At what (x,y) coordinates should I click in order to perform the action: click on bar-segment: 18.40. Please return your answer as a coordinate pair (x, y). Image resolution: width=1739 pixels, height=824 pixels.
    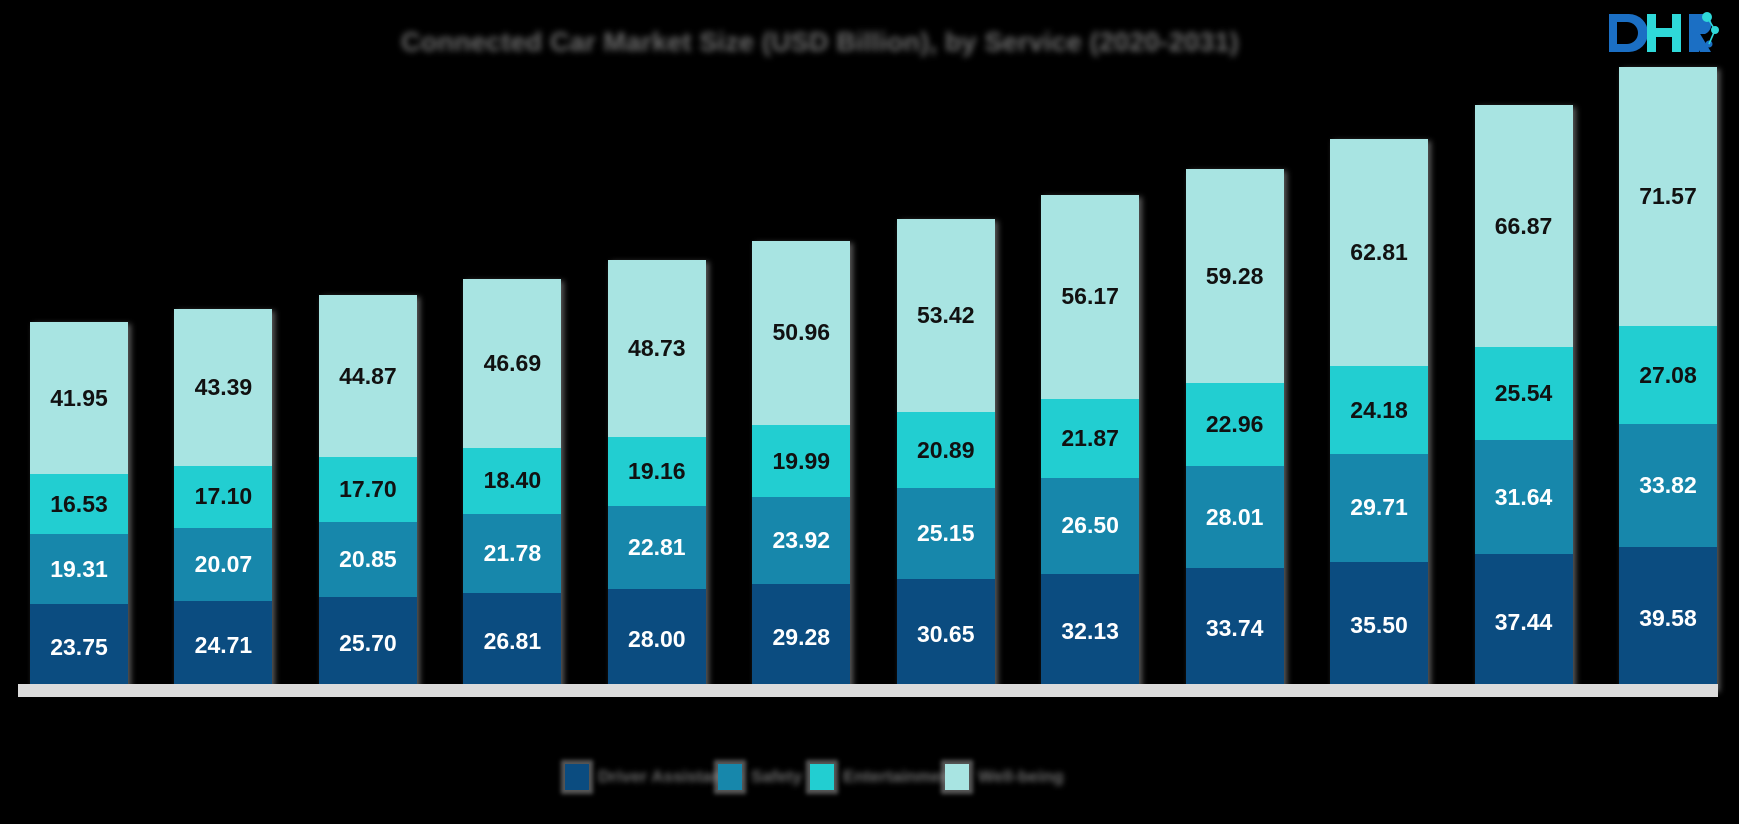
    Looking at the image, I should click on (512, 481).